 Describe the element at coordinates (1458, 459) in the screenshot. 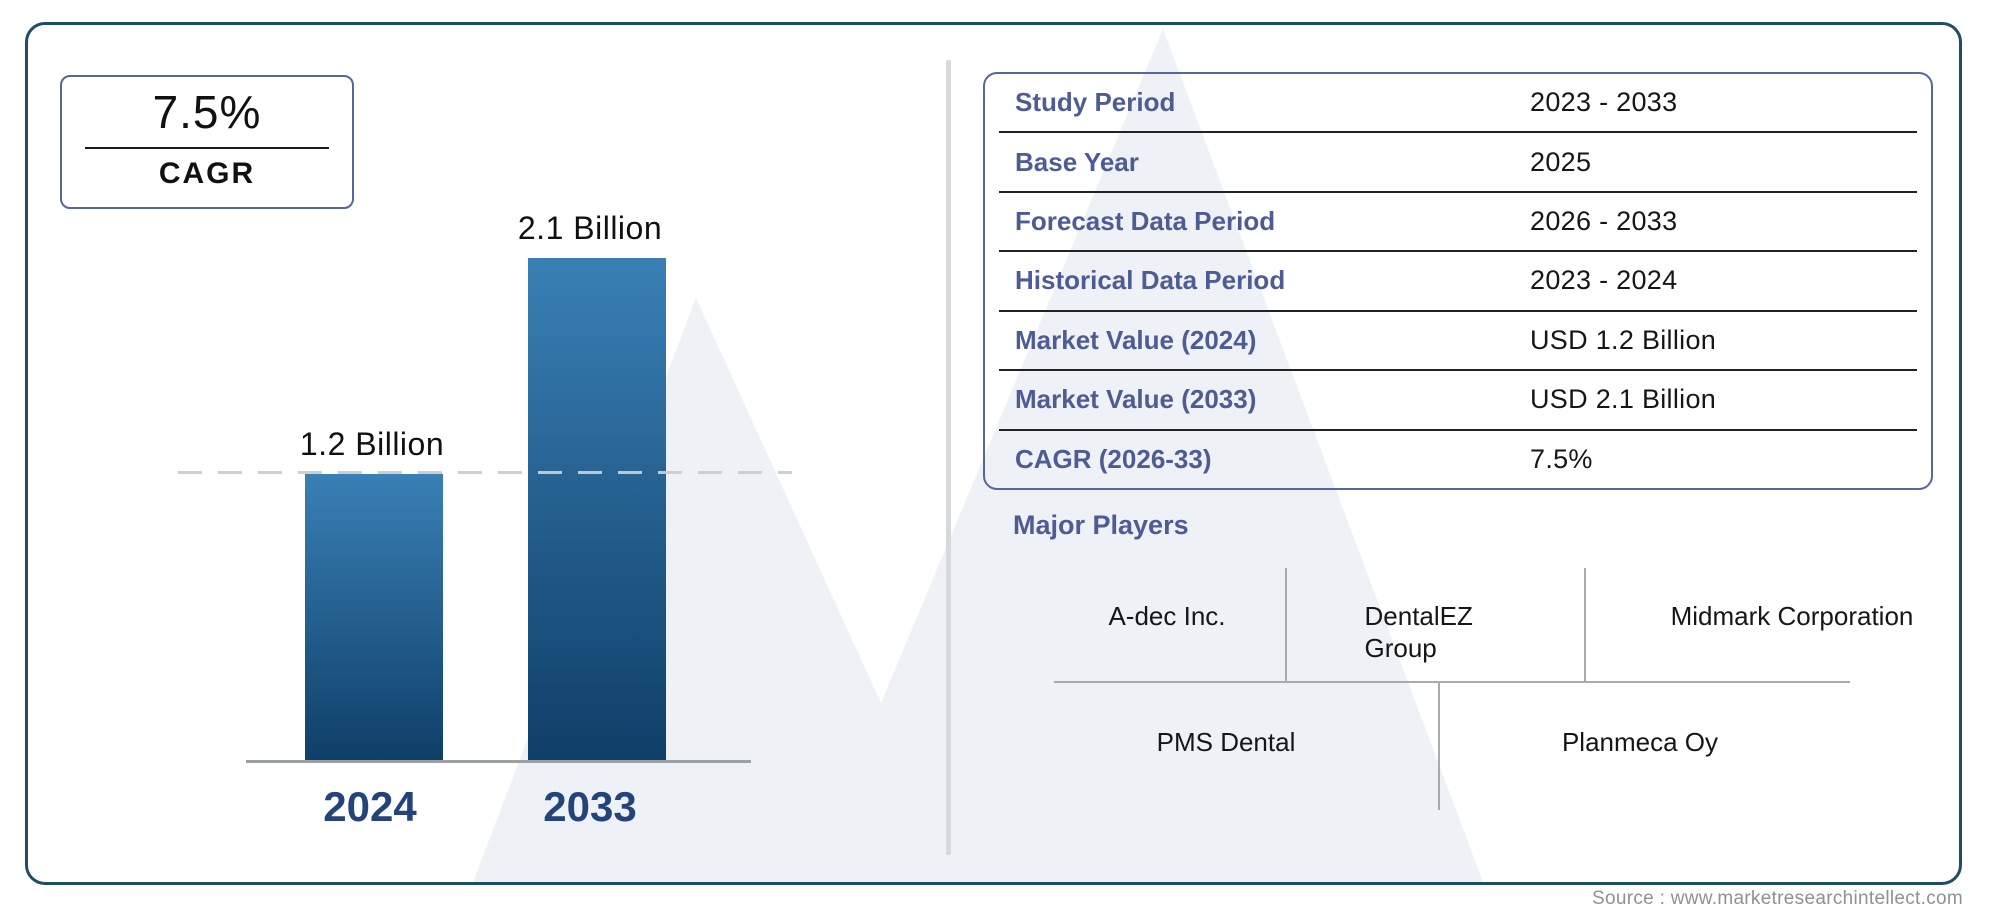

I see `table-row: CAGR (2026-33) 7.5%` at that location.